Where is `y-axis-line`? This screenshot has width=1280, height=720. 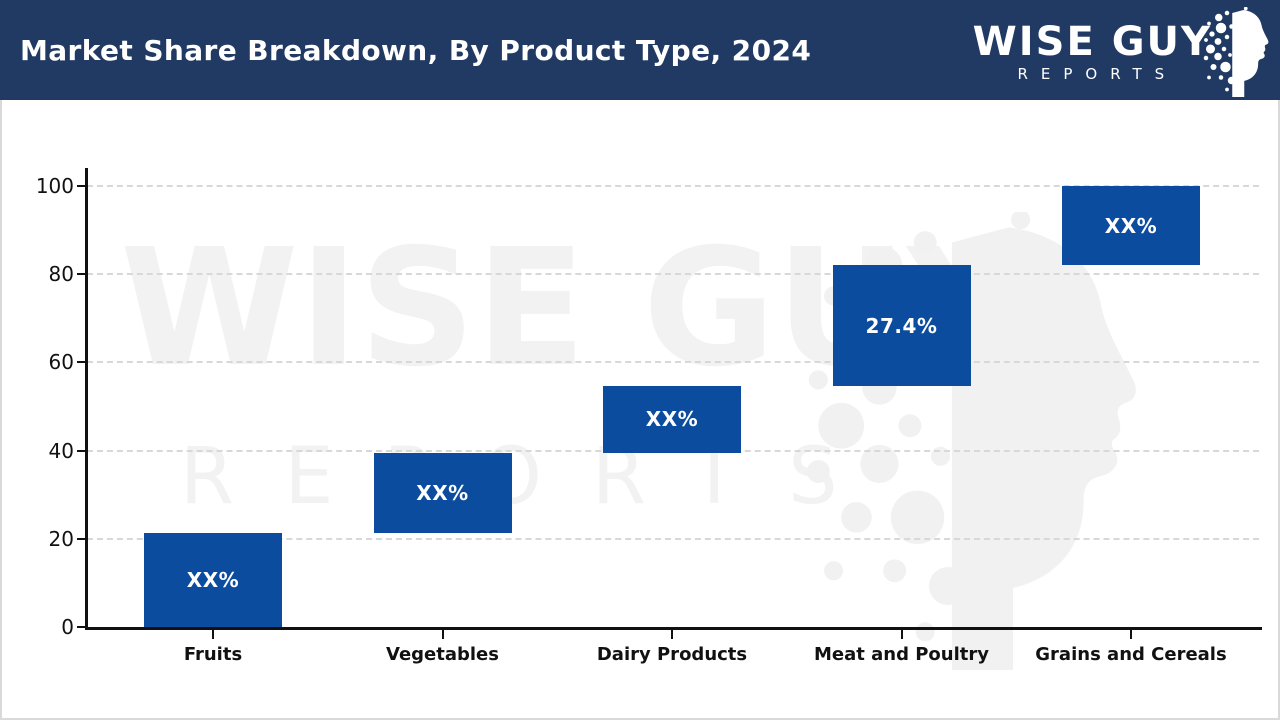 y-axis-line is located at coordinates (86, 399).